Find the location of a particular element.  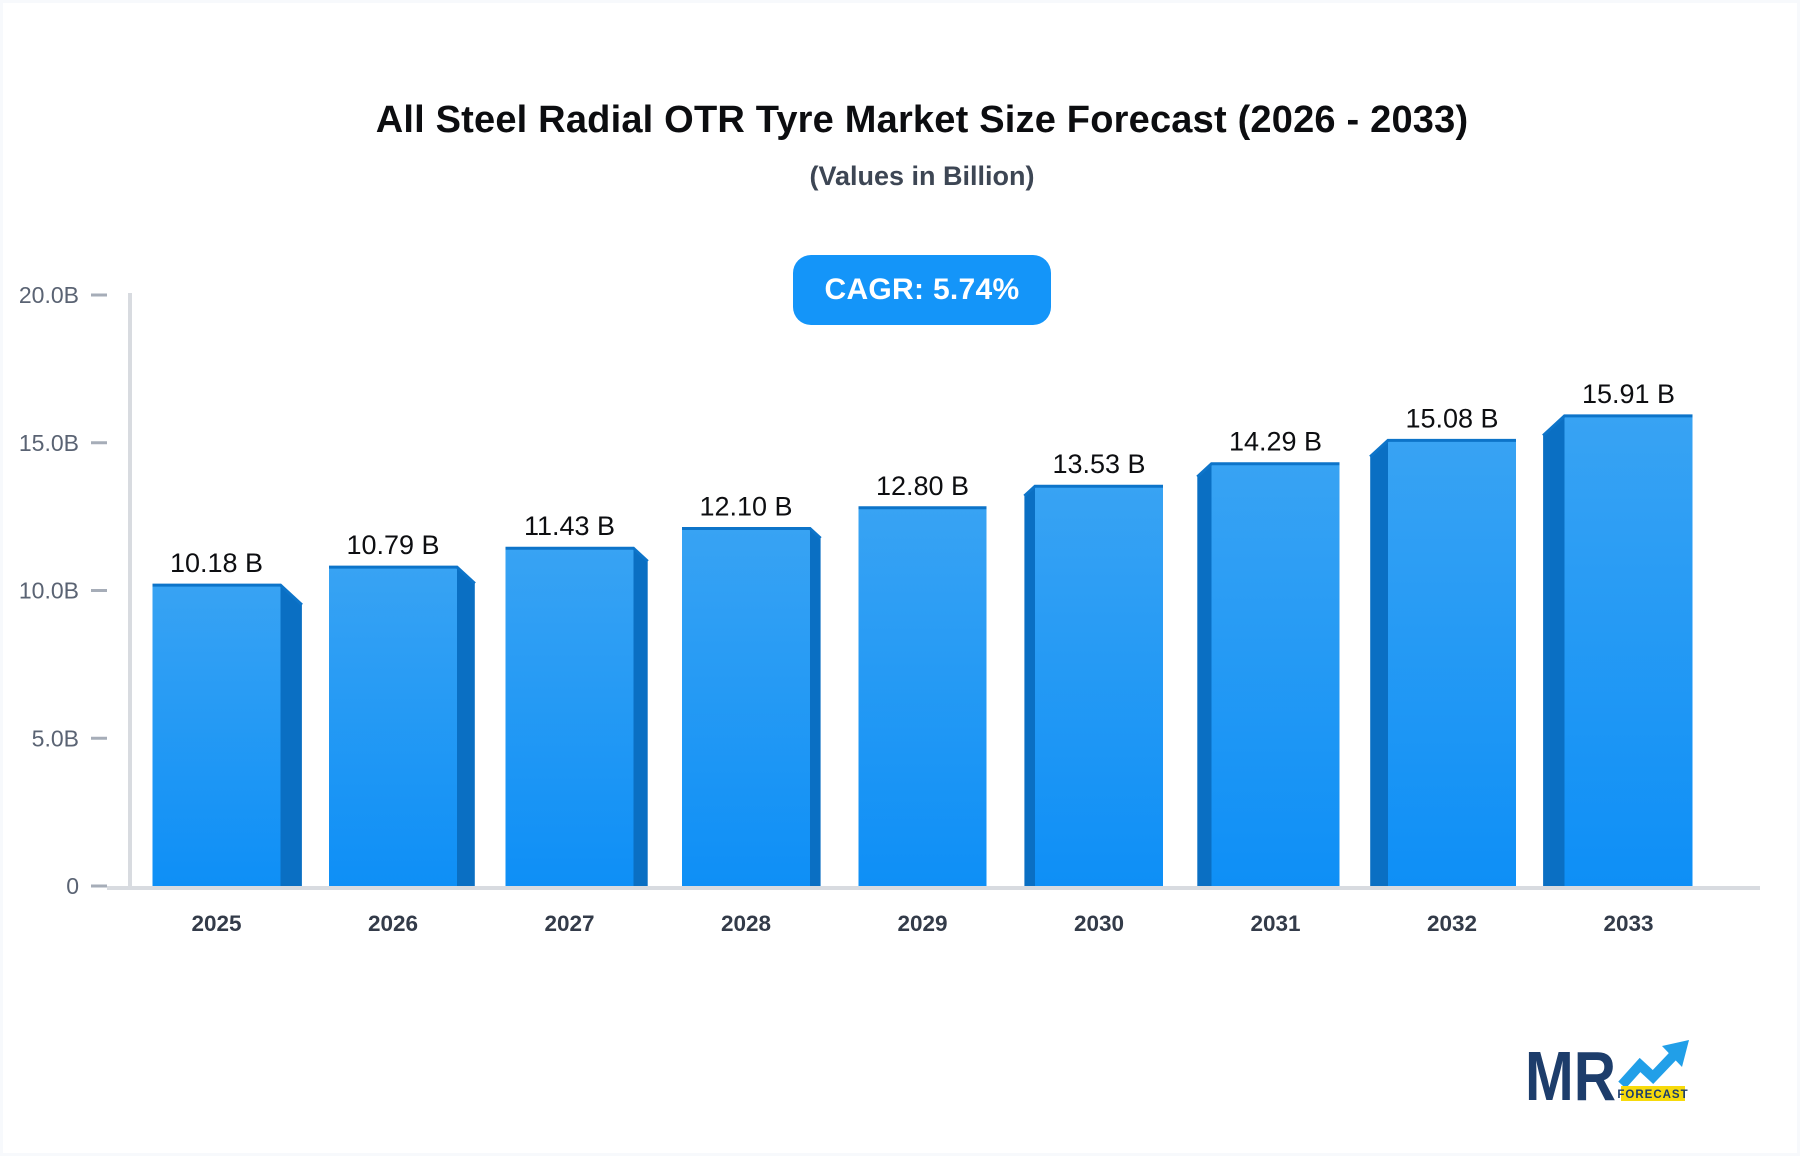

x-tick-label-2033: 2033 is located at coordinates (1628, 923).